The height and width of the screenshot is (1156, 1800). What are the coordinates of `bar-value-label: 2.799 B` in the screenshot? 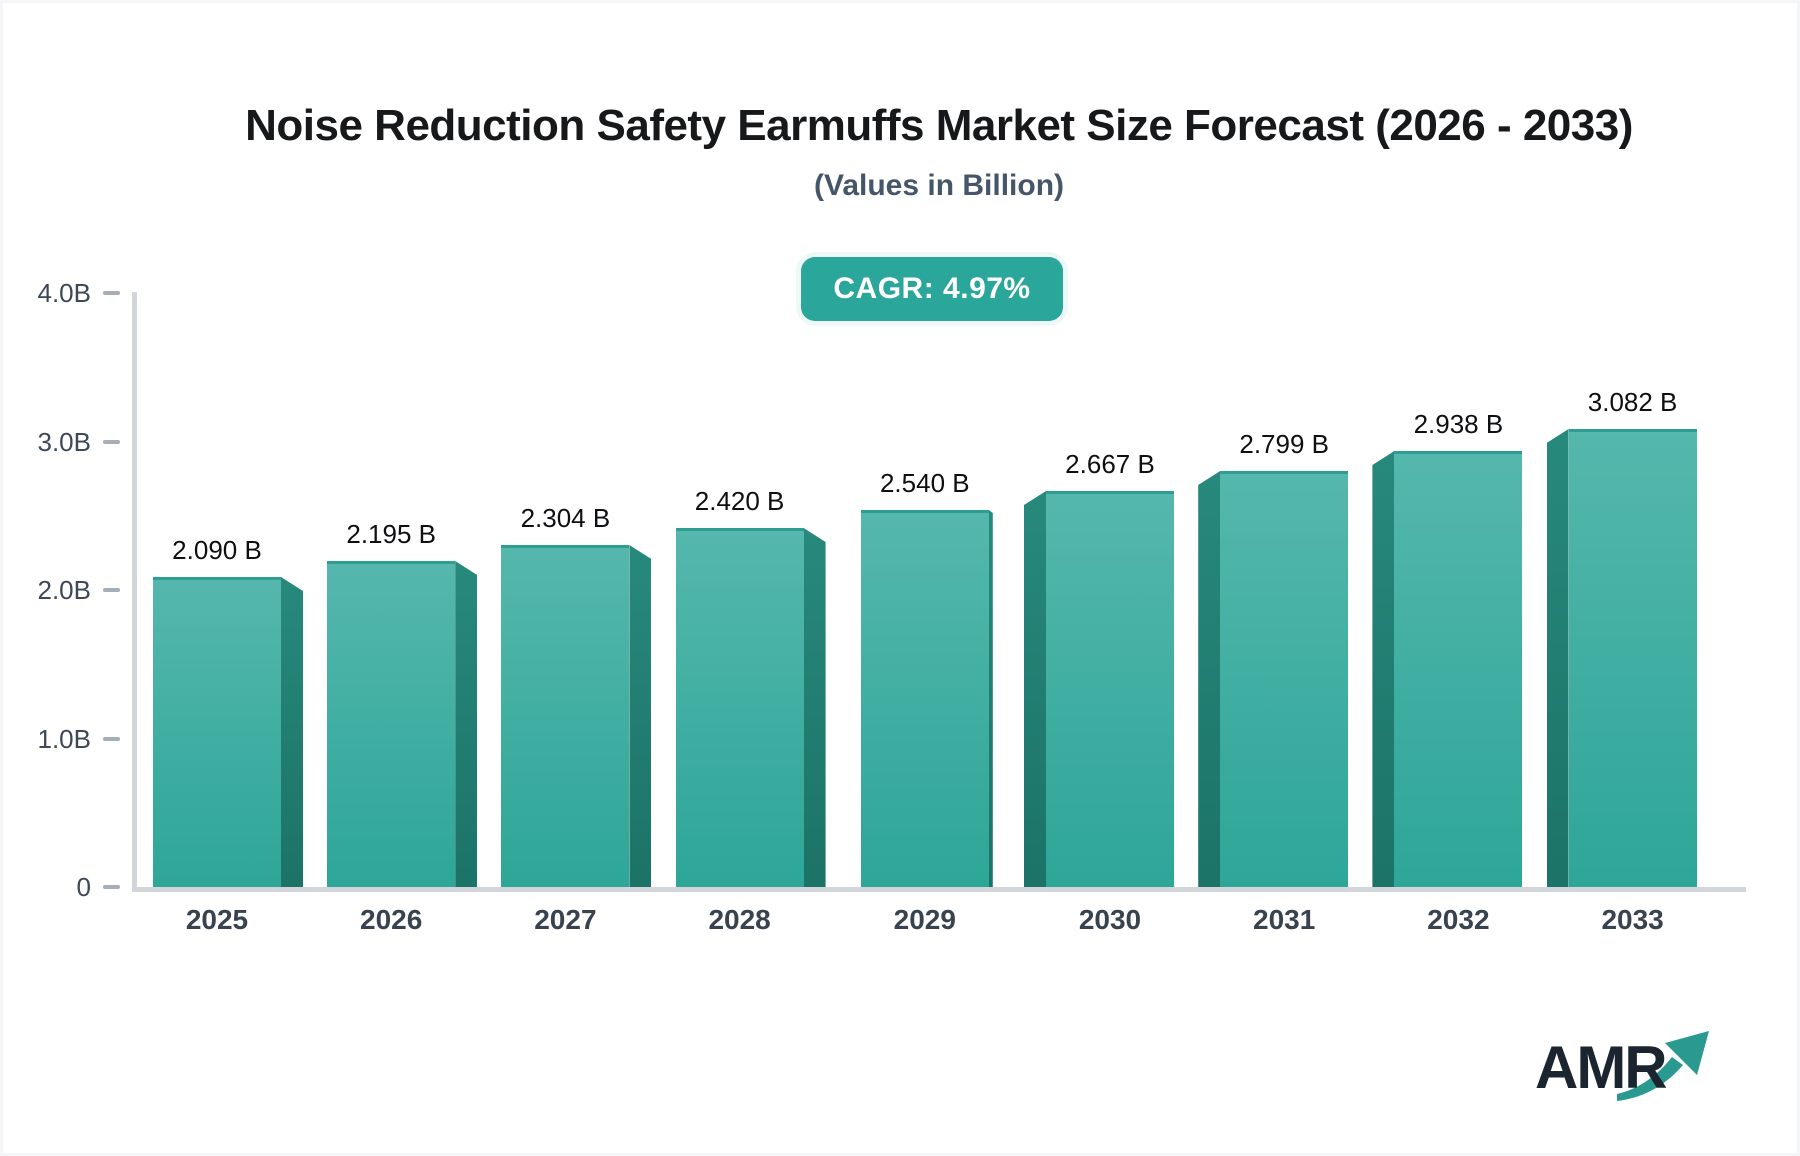 It's located at (1284, 444).